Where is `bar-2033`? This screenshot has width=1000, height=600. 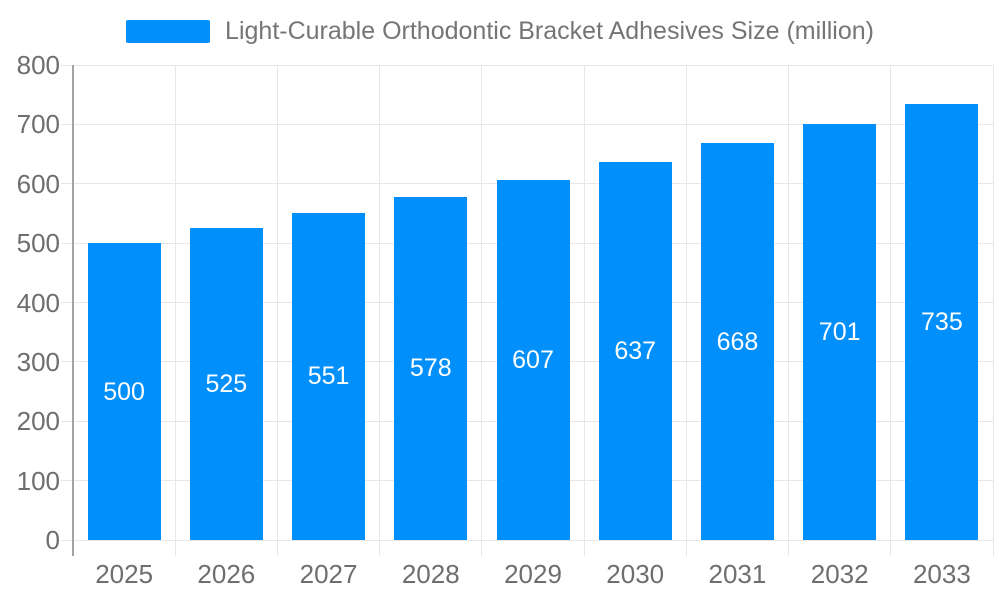
bar-2033 is located at coordinates (942, 321).